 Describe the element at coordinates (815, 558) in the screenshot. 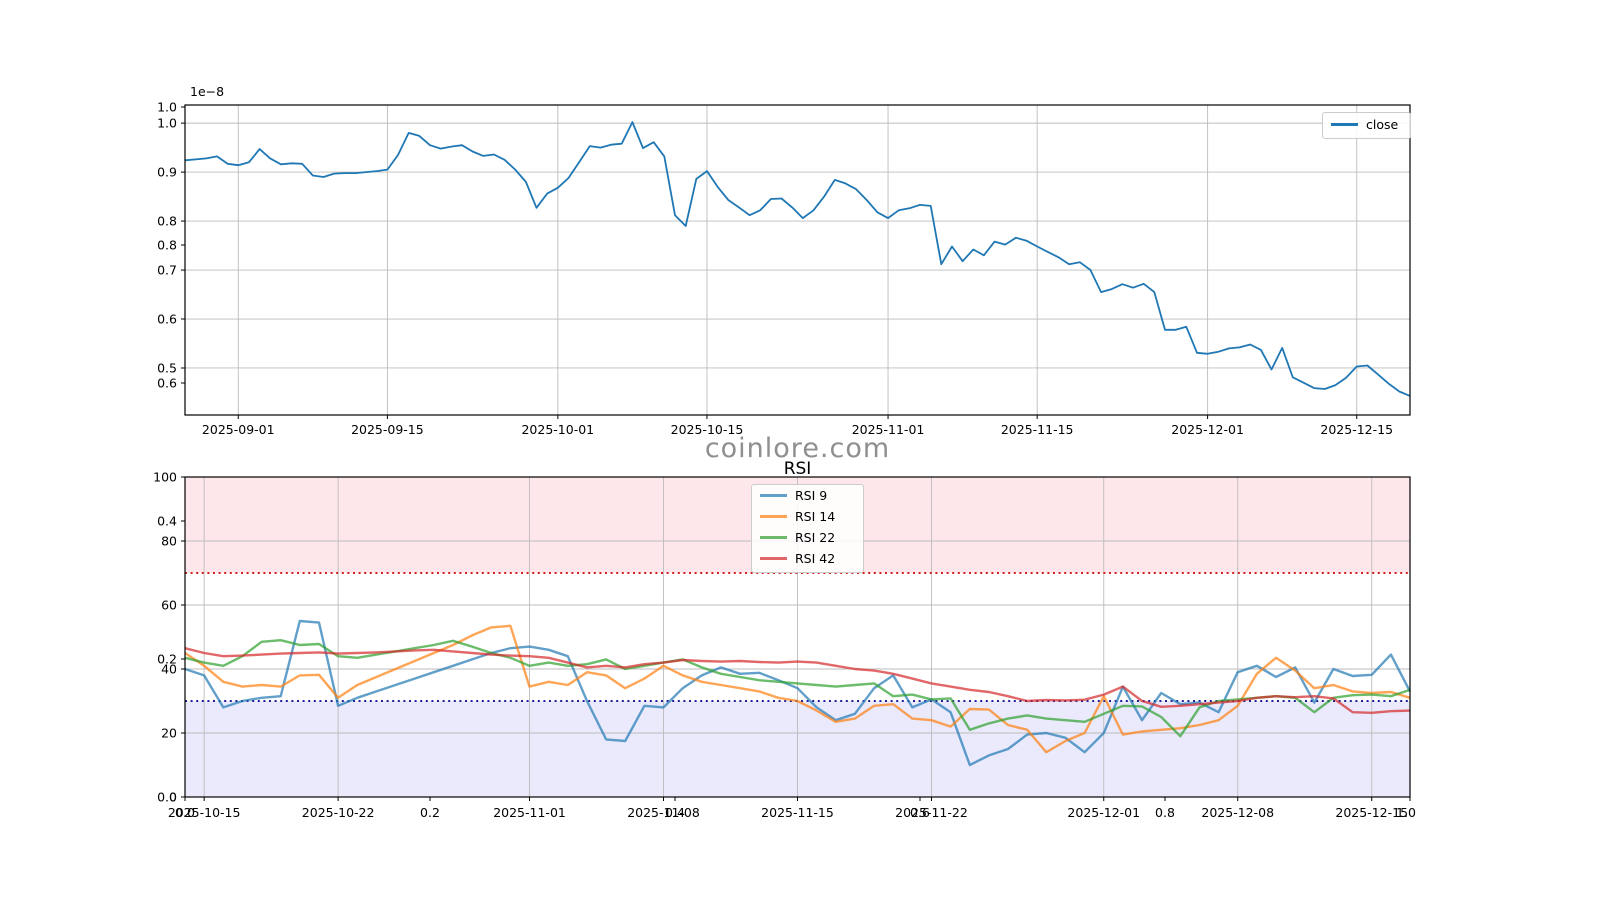

I see `legend-label: RSI 42` at that location.